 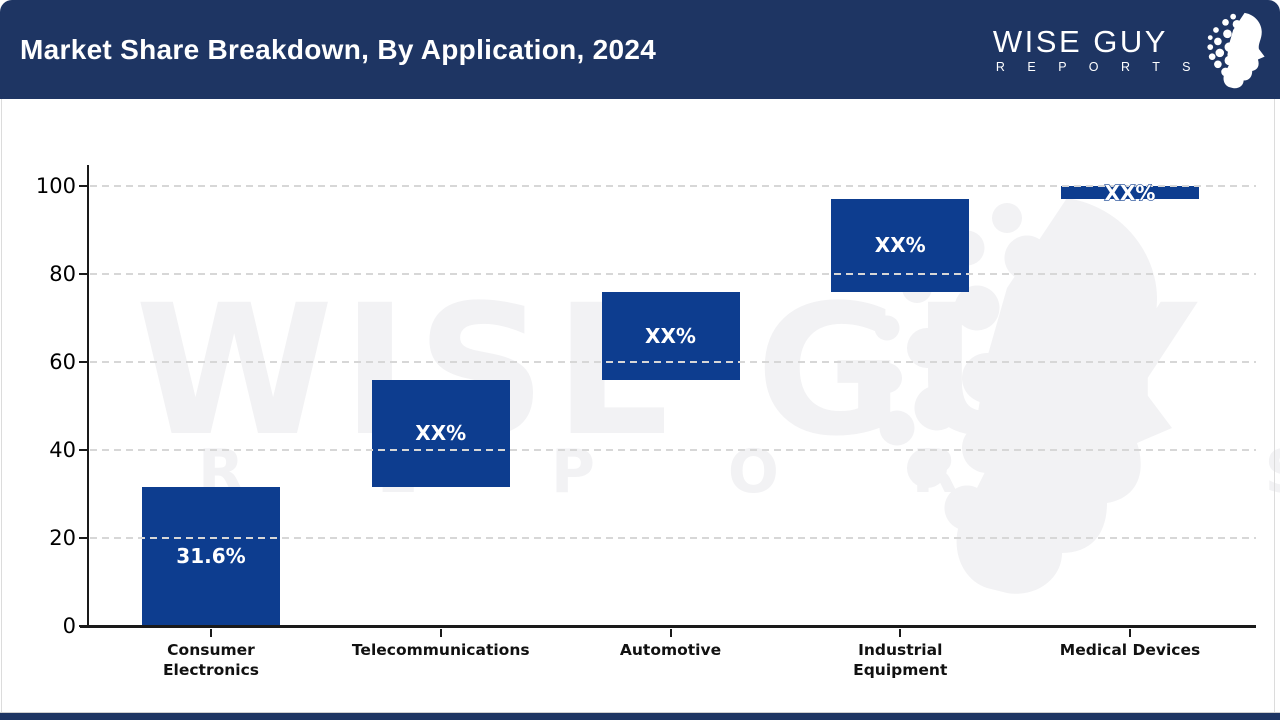 I want to click on x-category-label: Automotive, so click(x=670, y=650).